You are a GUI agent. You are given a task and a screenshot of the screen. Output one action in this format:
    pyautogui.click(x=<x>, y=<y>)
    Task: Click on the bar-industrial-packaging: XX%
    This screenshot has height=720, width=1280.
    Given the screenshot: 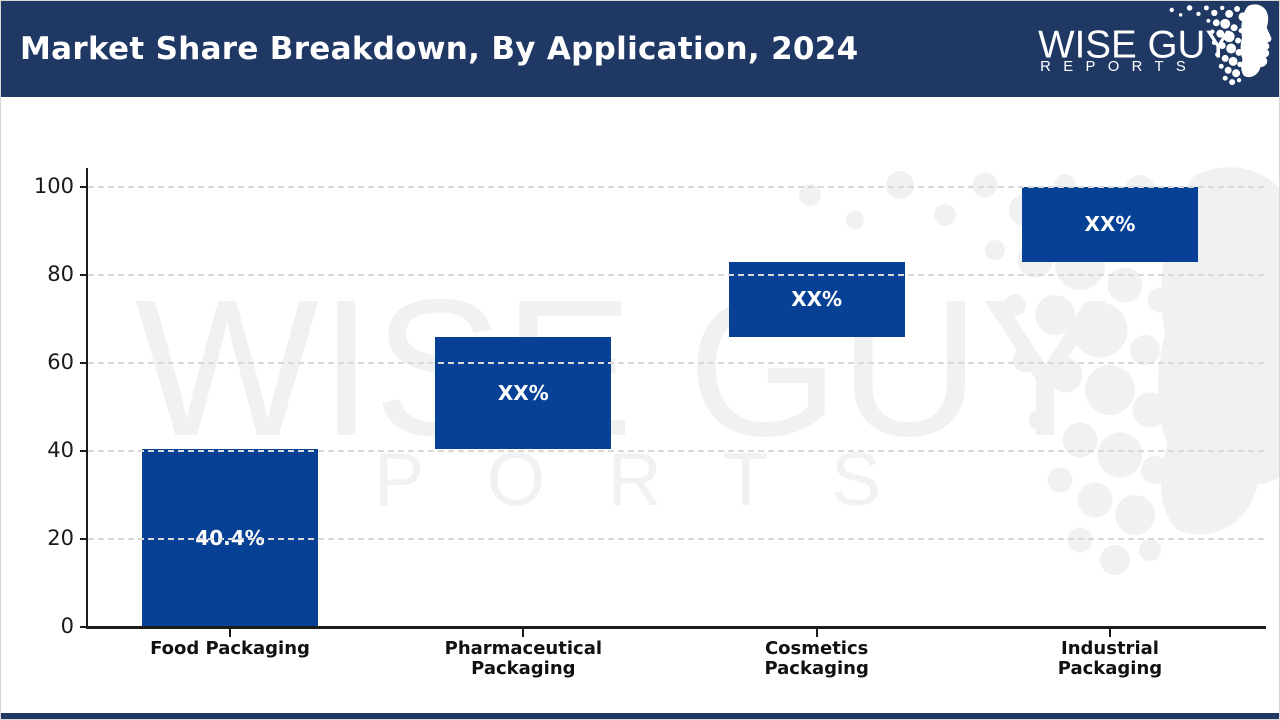 What is the action you would take?
    pyautogui.click(x=1109, y=224)
    